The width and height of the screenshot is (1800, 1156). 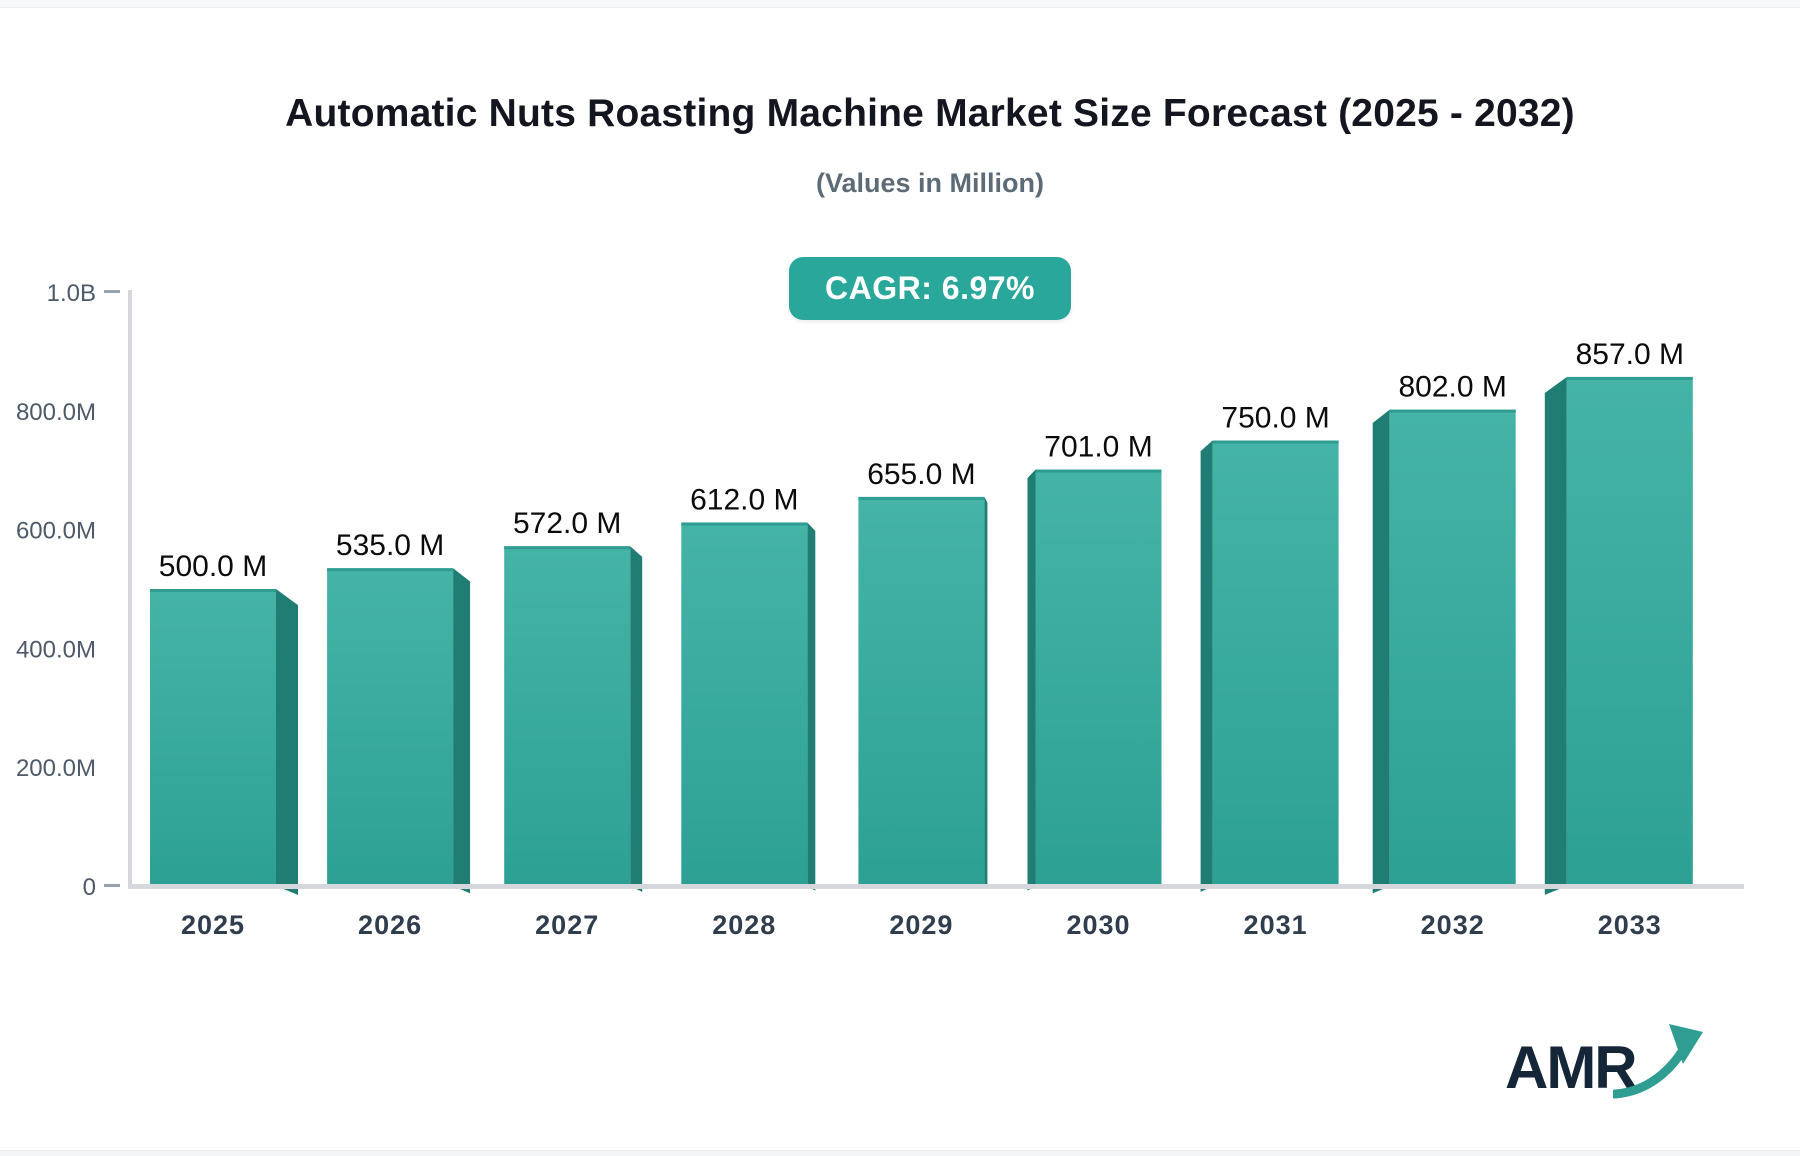 I want to click on bar-top-edge-2025, so click(x=213, y=590).